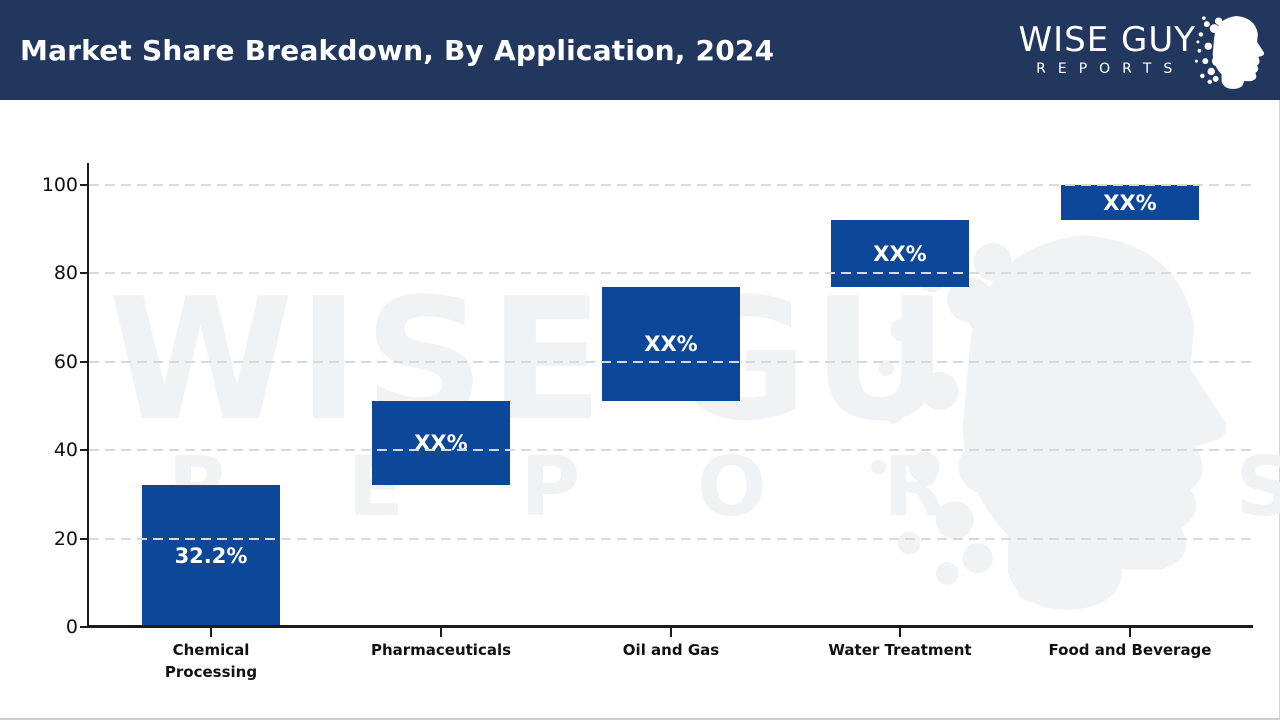 The width and height of the screenshot is (1280, 720). I want to click on y-tick-label: 100, so click(59, 185).